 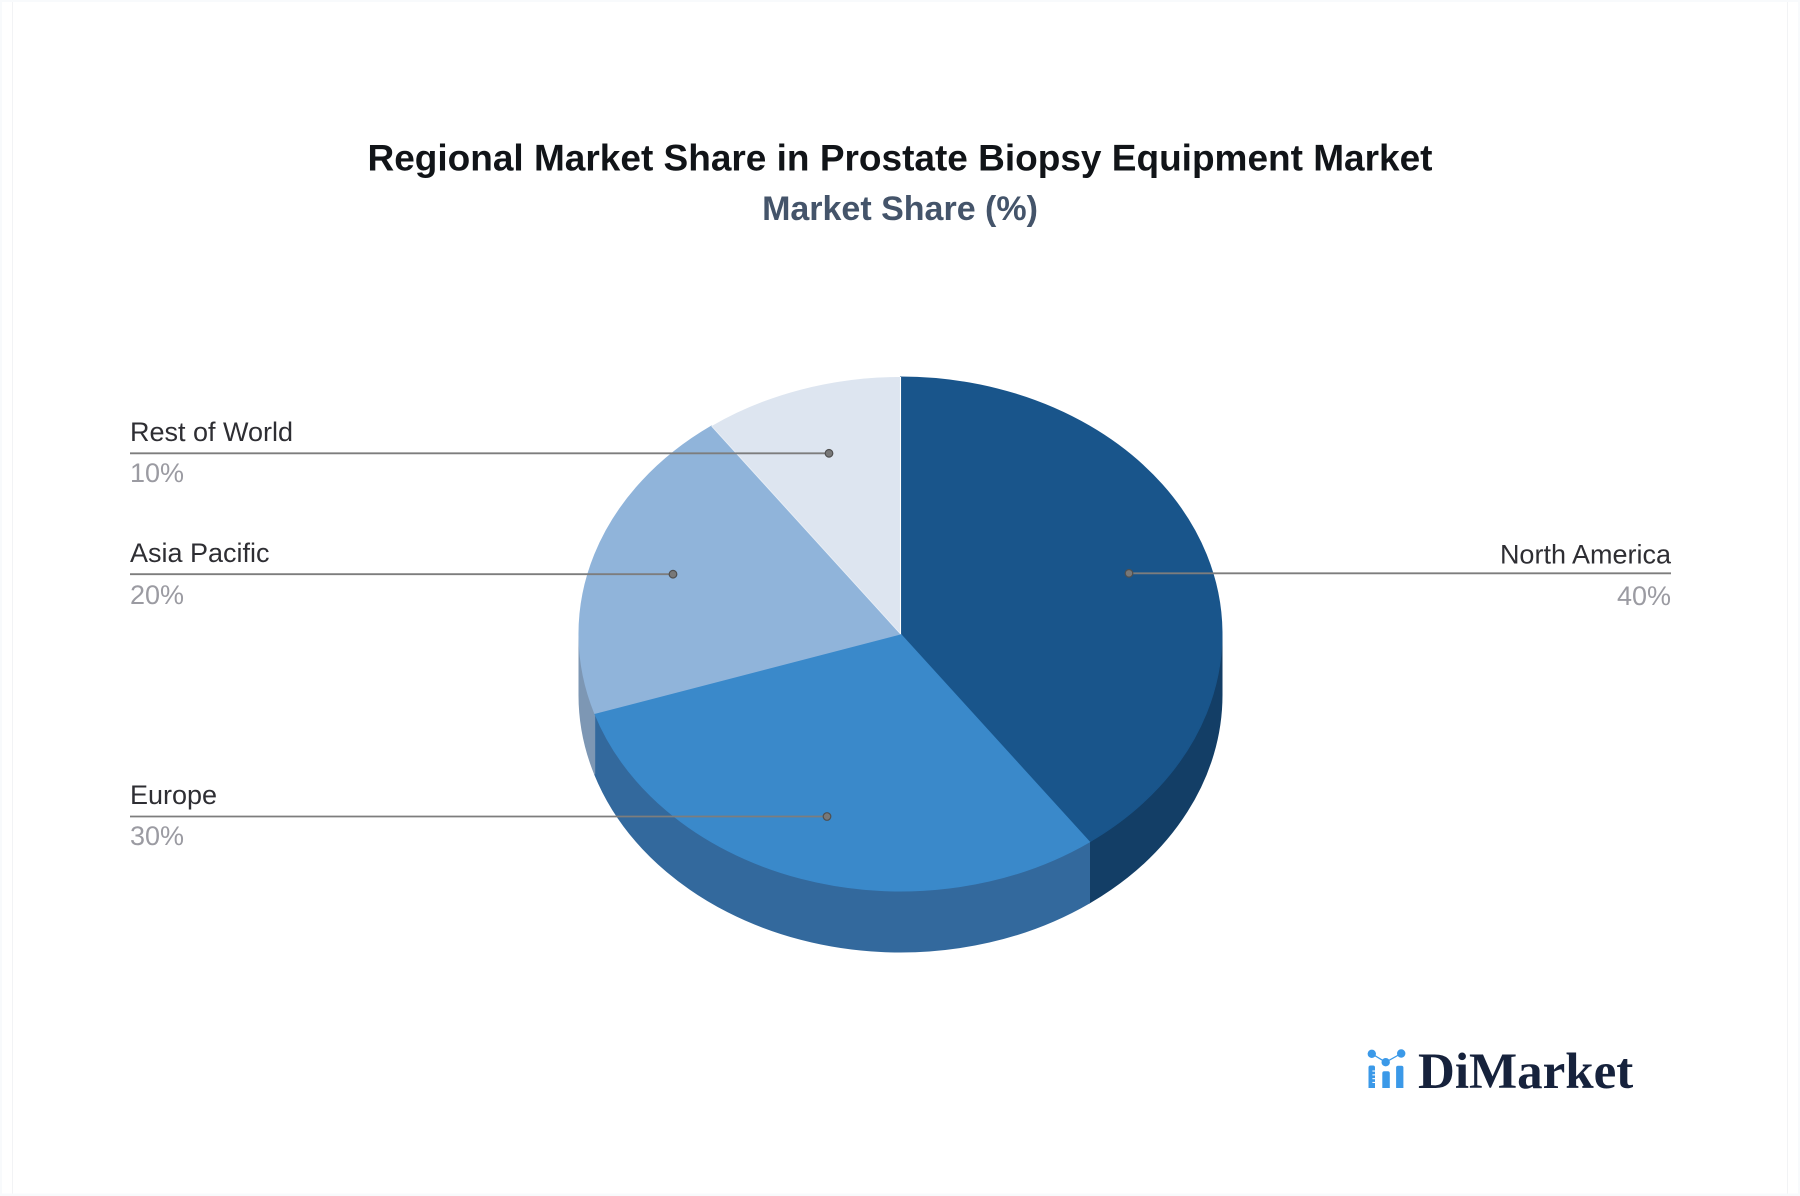 I want to click on svg-text: Rest of World, so click(x=211, y=432).